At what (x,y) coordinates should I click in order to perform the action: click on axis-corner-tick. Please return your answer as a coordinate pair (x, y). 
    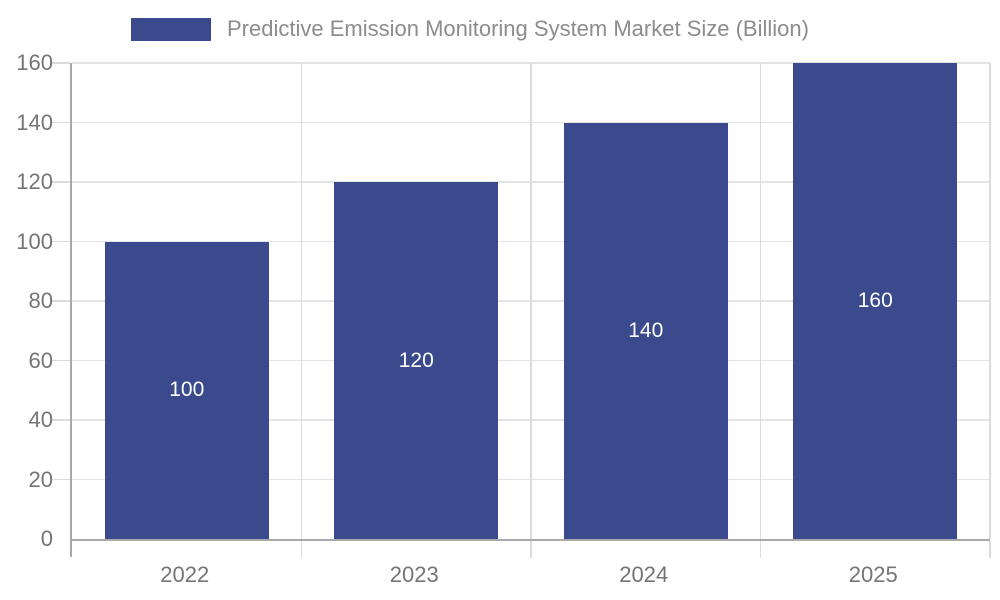
    Looking at the image, I should click on (71, 549).